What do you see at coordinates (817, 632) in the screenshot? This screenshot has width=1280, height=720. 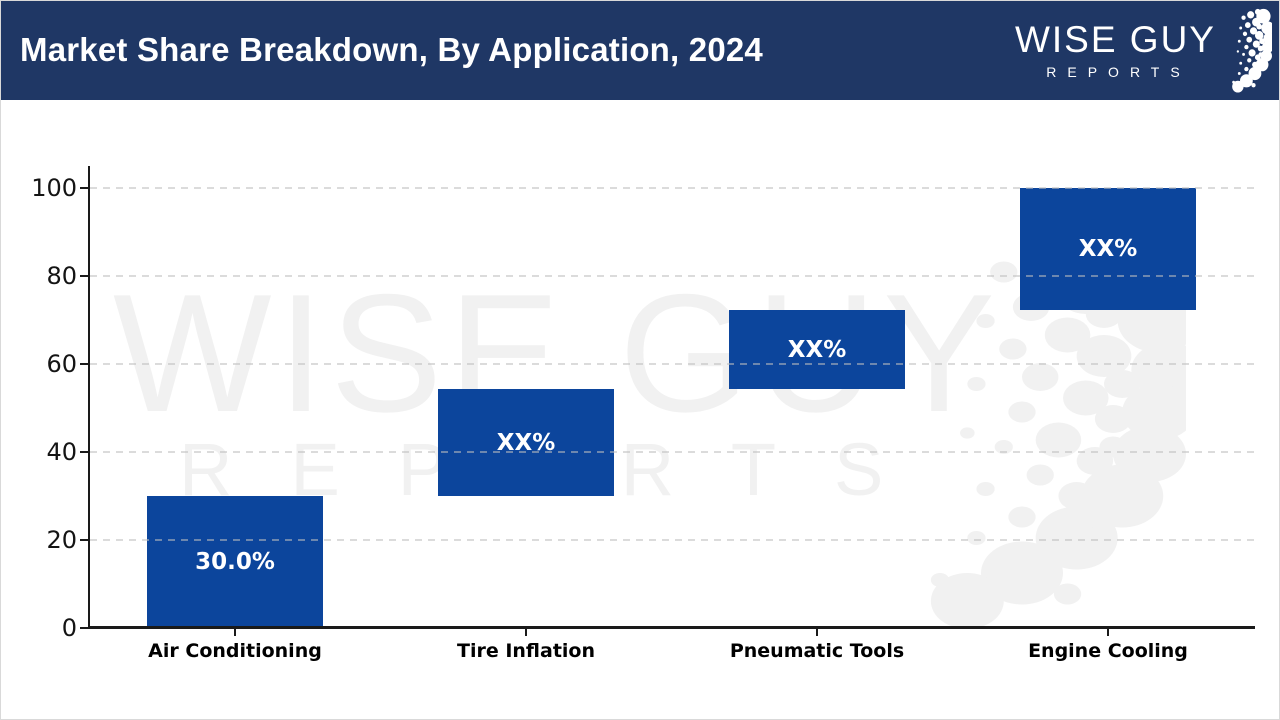 I see `x-tick-pneumatic-tools` at bounding box center [817, 632].